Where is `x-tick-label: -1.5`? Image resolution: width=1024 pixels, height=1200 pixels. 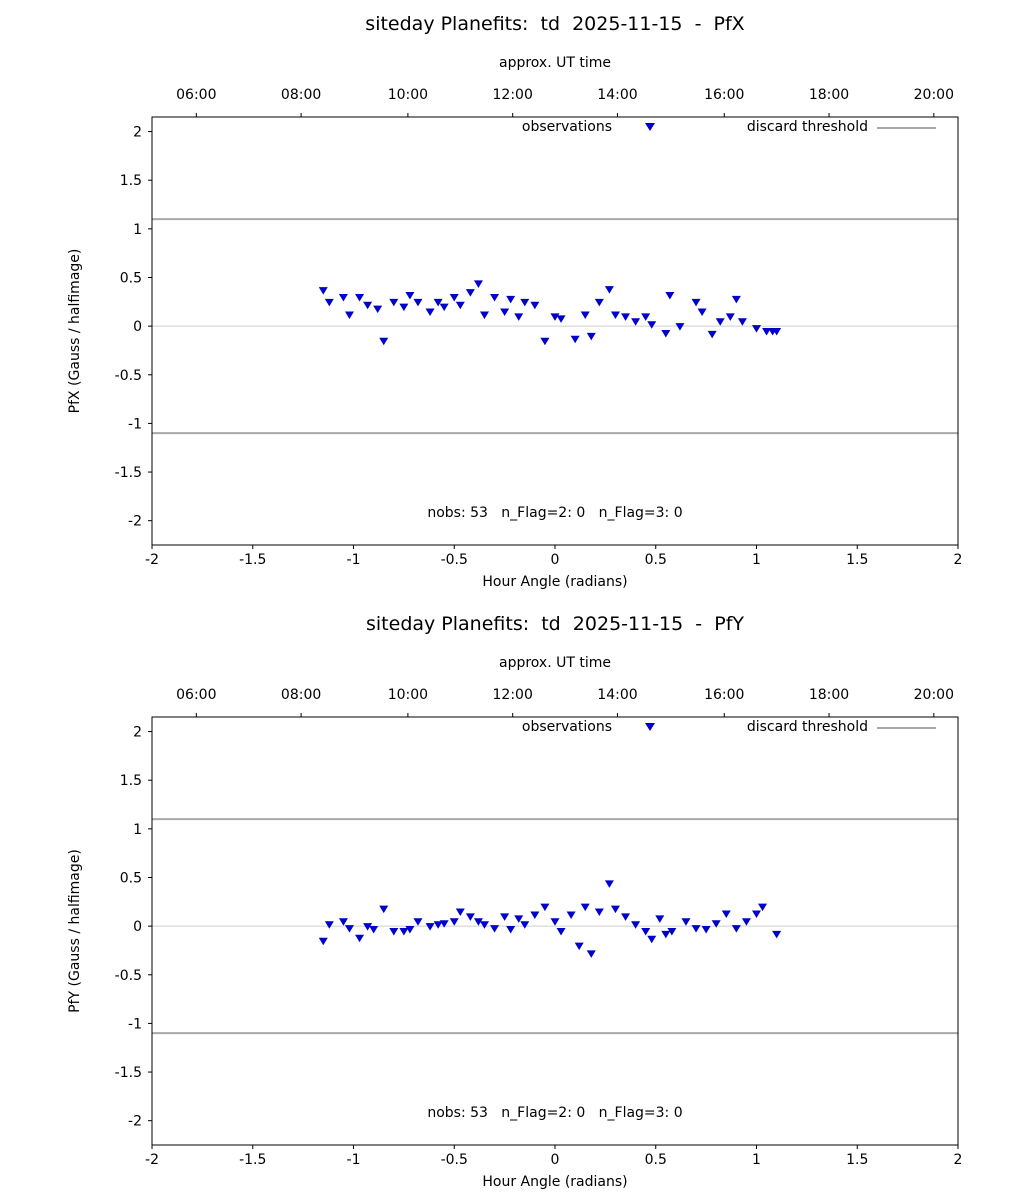
x-tick-label: -1.5 is located at coordinates (252, 560).